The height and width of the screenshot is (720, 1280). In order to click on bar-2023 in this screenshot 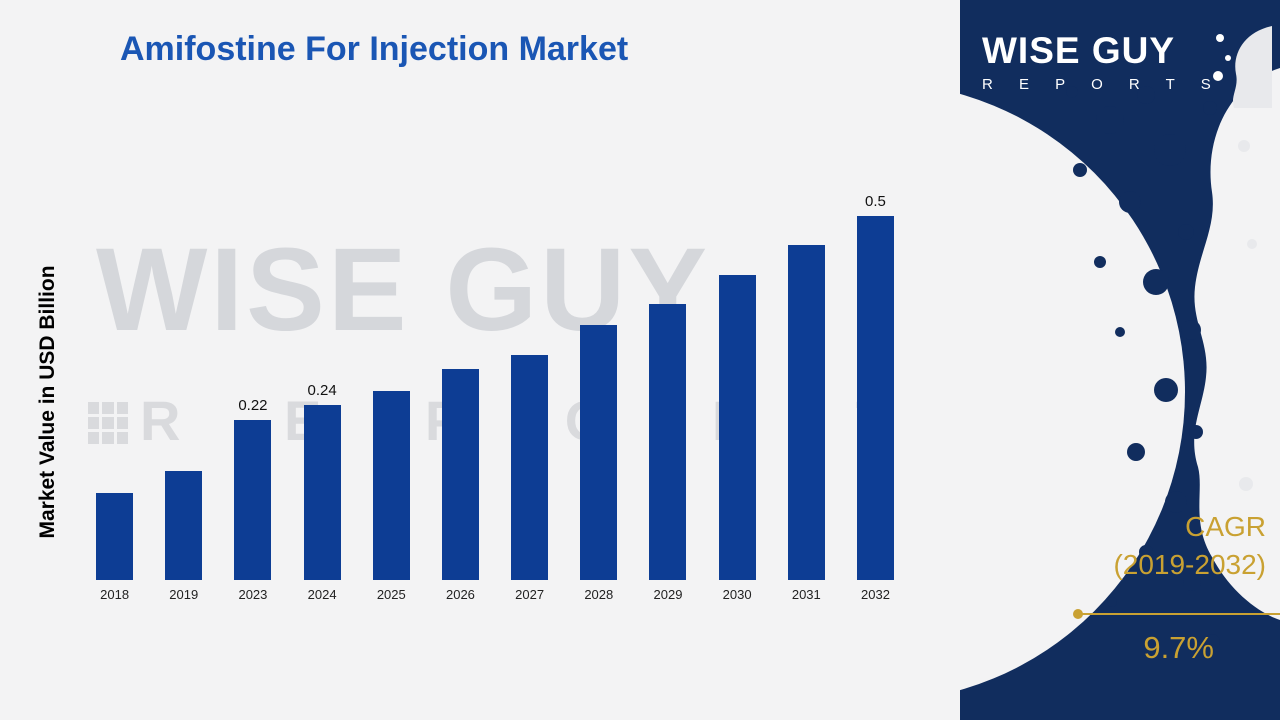, I will do `click(253, 500)`.